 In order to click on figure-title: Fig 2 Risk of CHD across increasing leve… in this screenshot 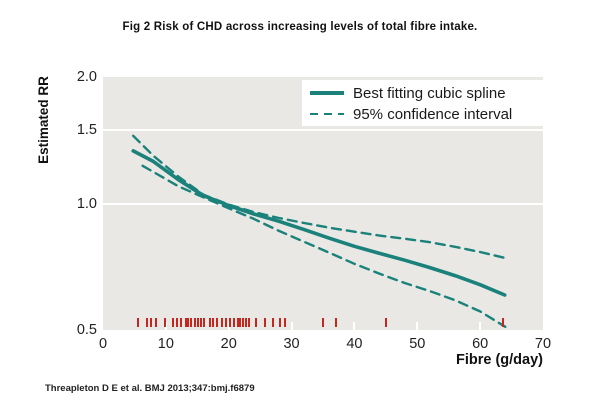, I will do `click(300, 27)`.